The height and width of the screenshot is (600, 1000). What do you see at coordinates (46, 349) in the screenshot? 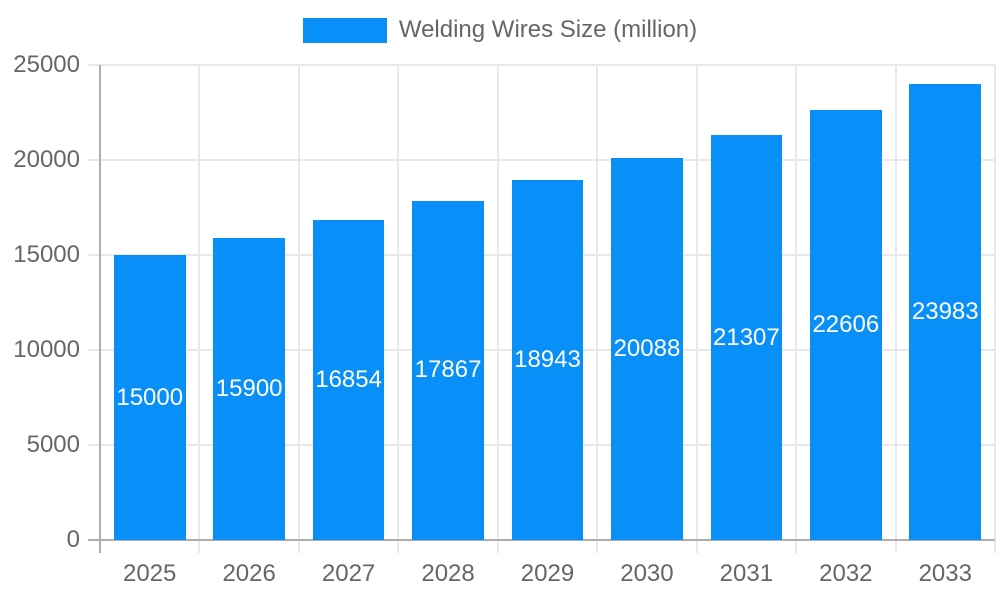
I see `y-tick-label: 10000` at bounding box center [46, 349].